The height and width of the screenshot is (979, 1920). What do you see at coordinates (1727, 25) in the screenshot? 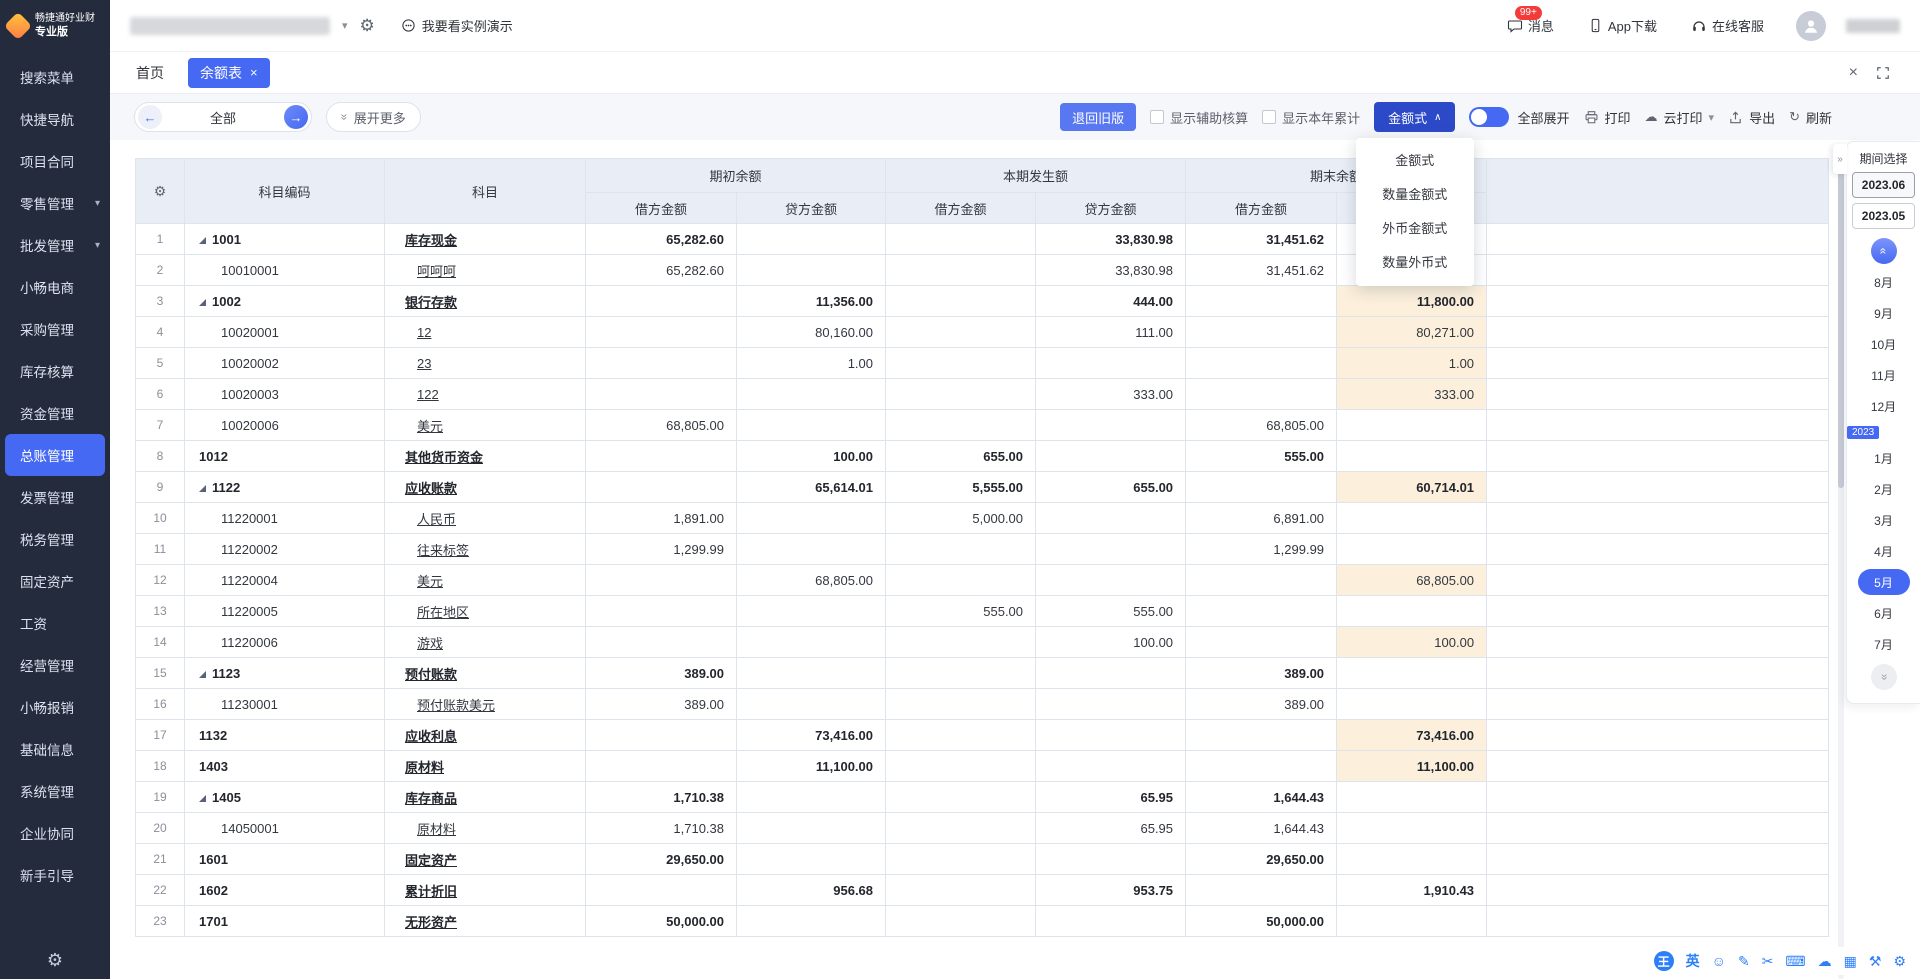
I see `online-support-button: 在线客服` at bounding box center [1727, 25].